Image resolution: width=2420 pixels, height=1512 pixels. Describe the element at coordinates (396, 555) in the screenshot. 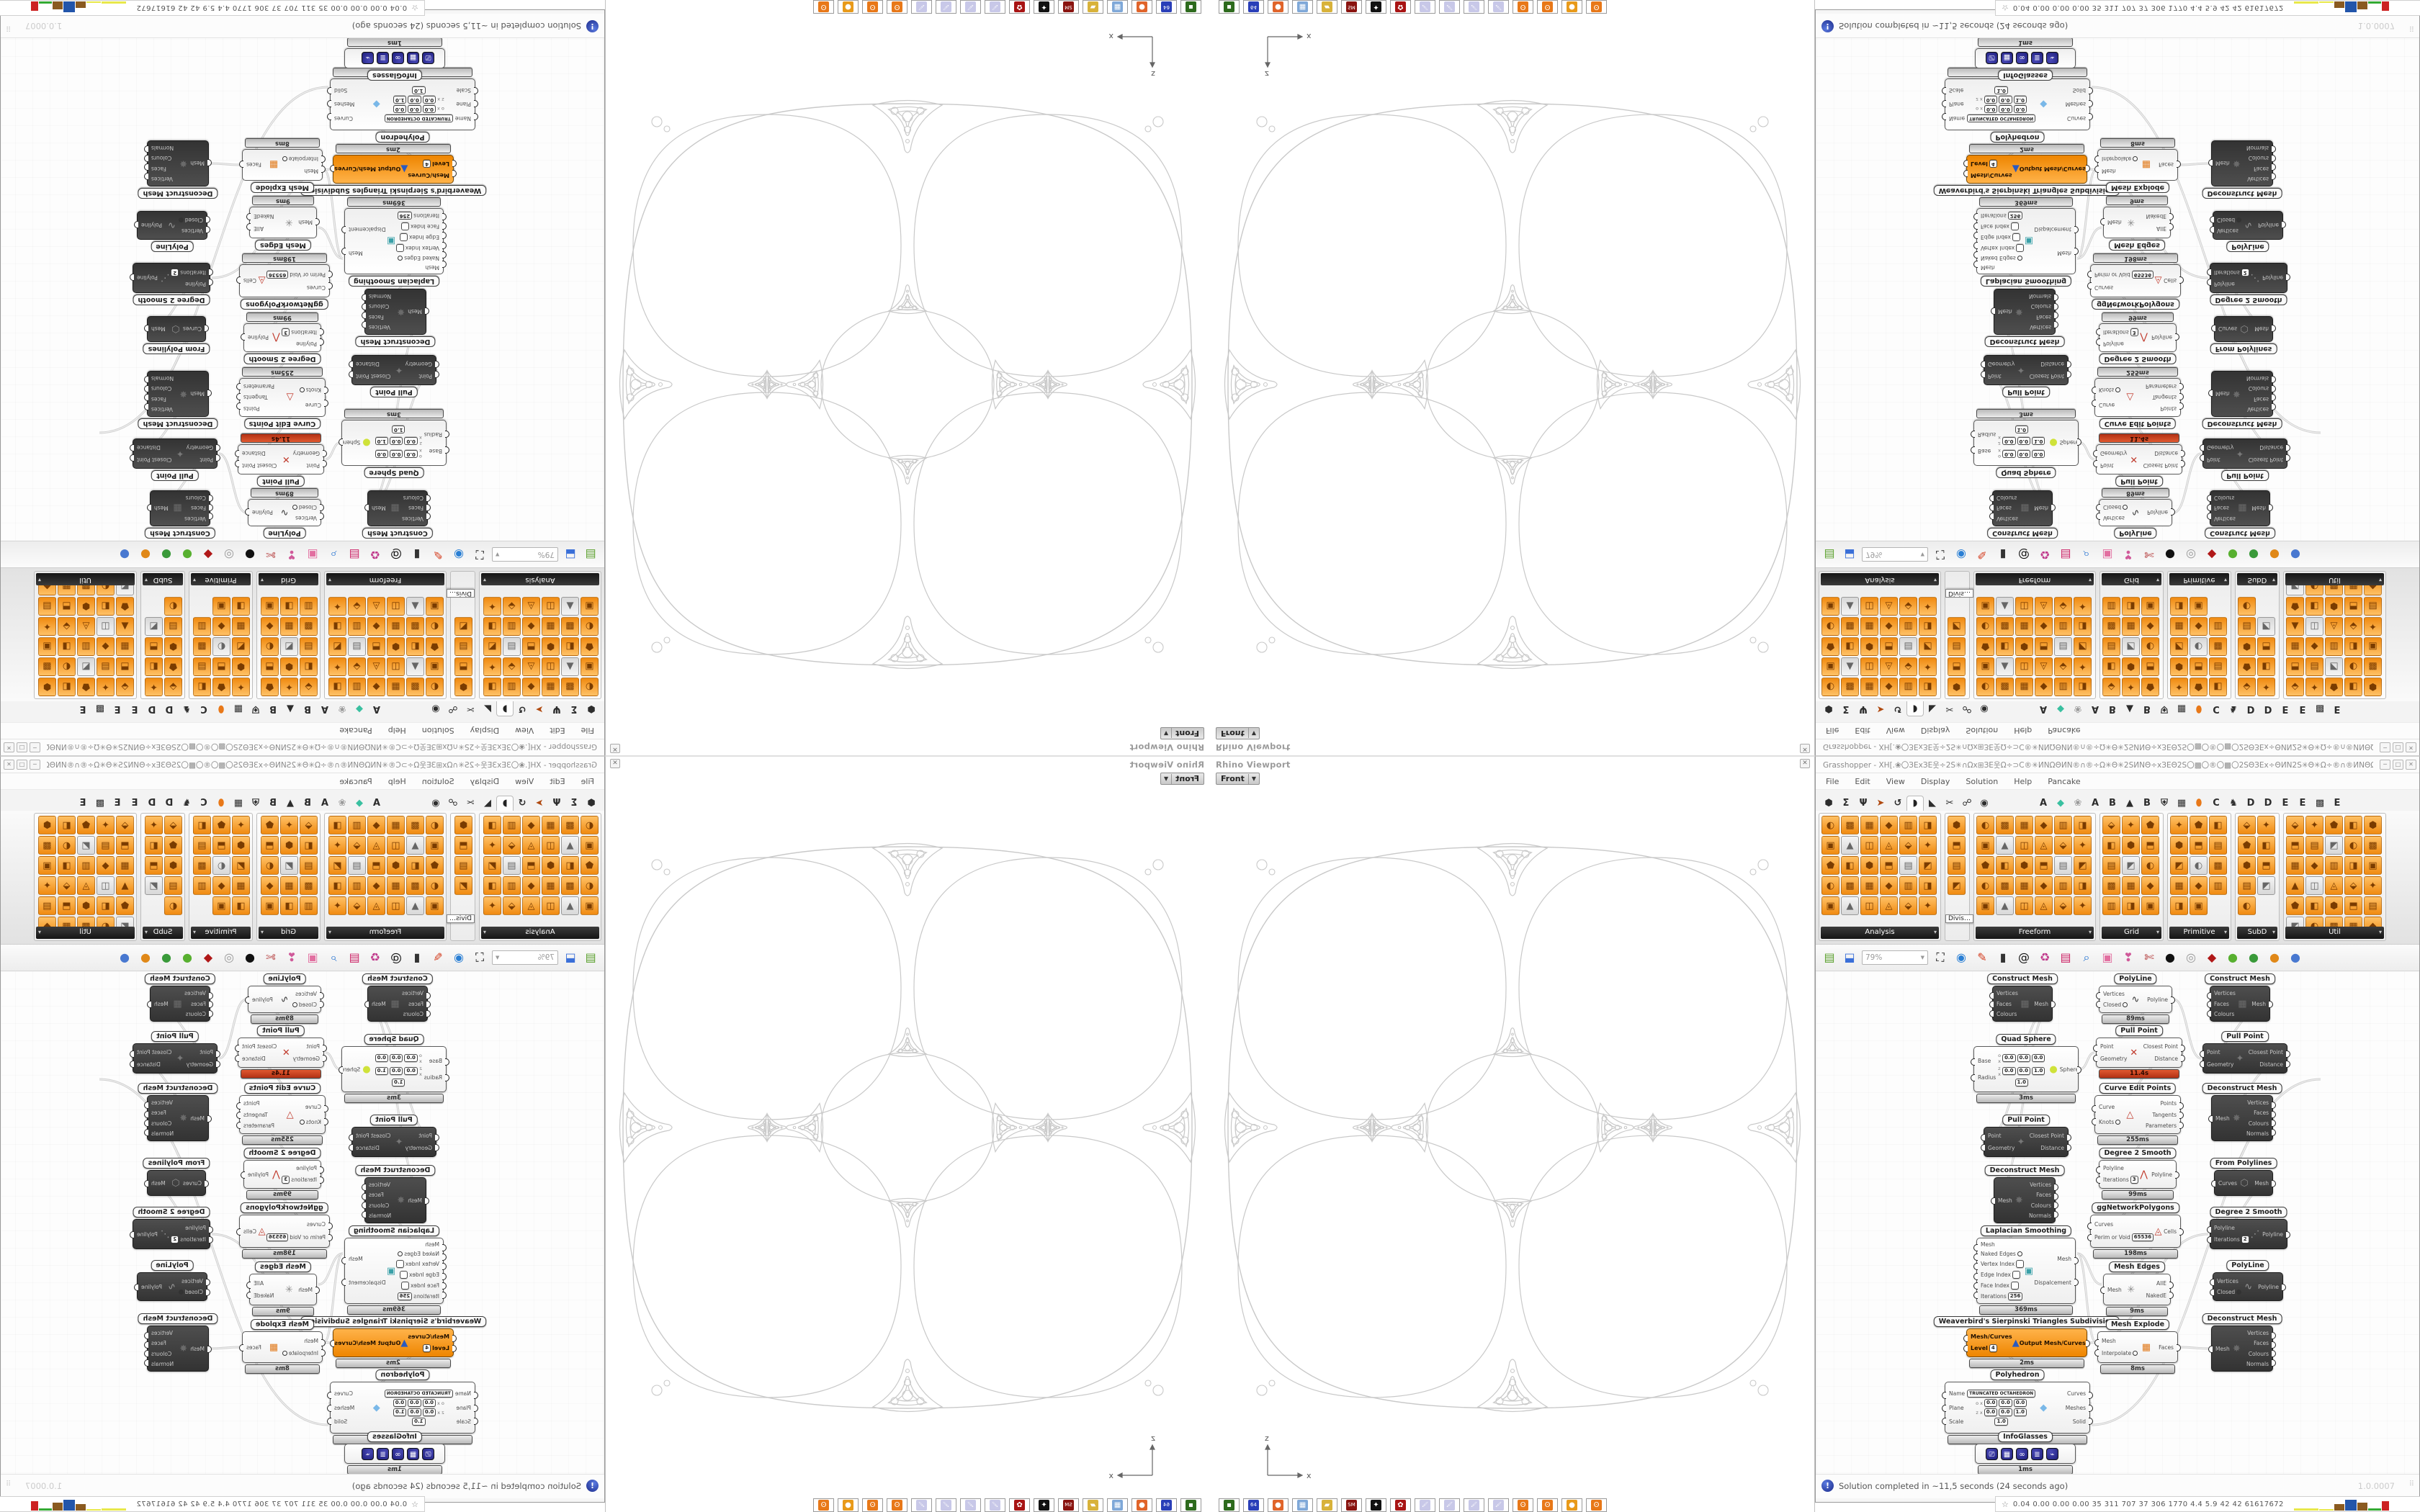

I see `at-icon: @` at that location.